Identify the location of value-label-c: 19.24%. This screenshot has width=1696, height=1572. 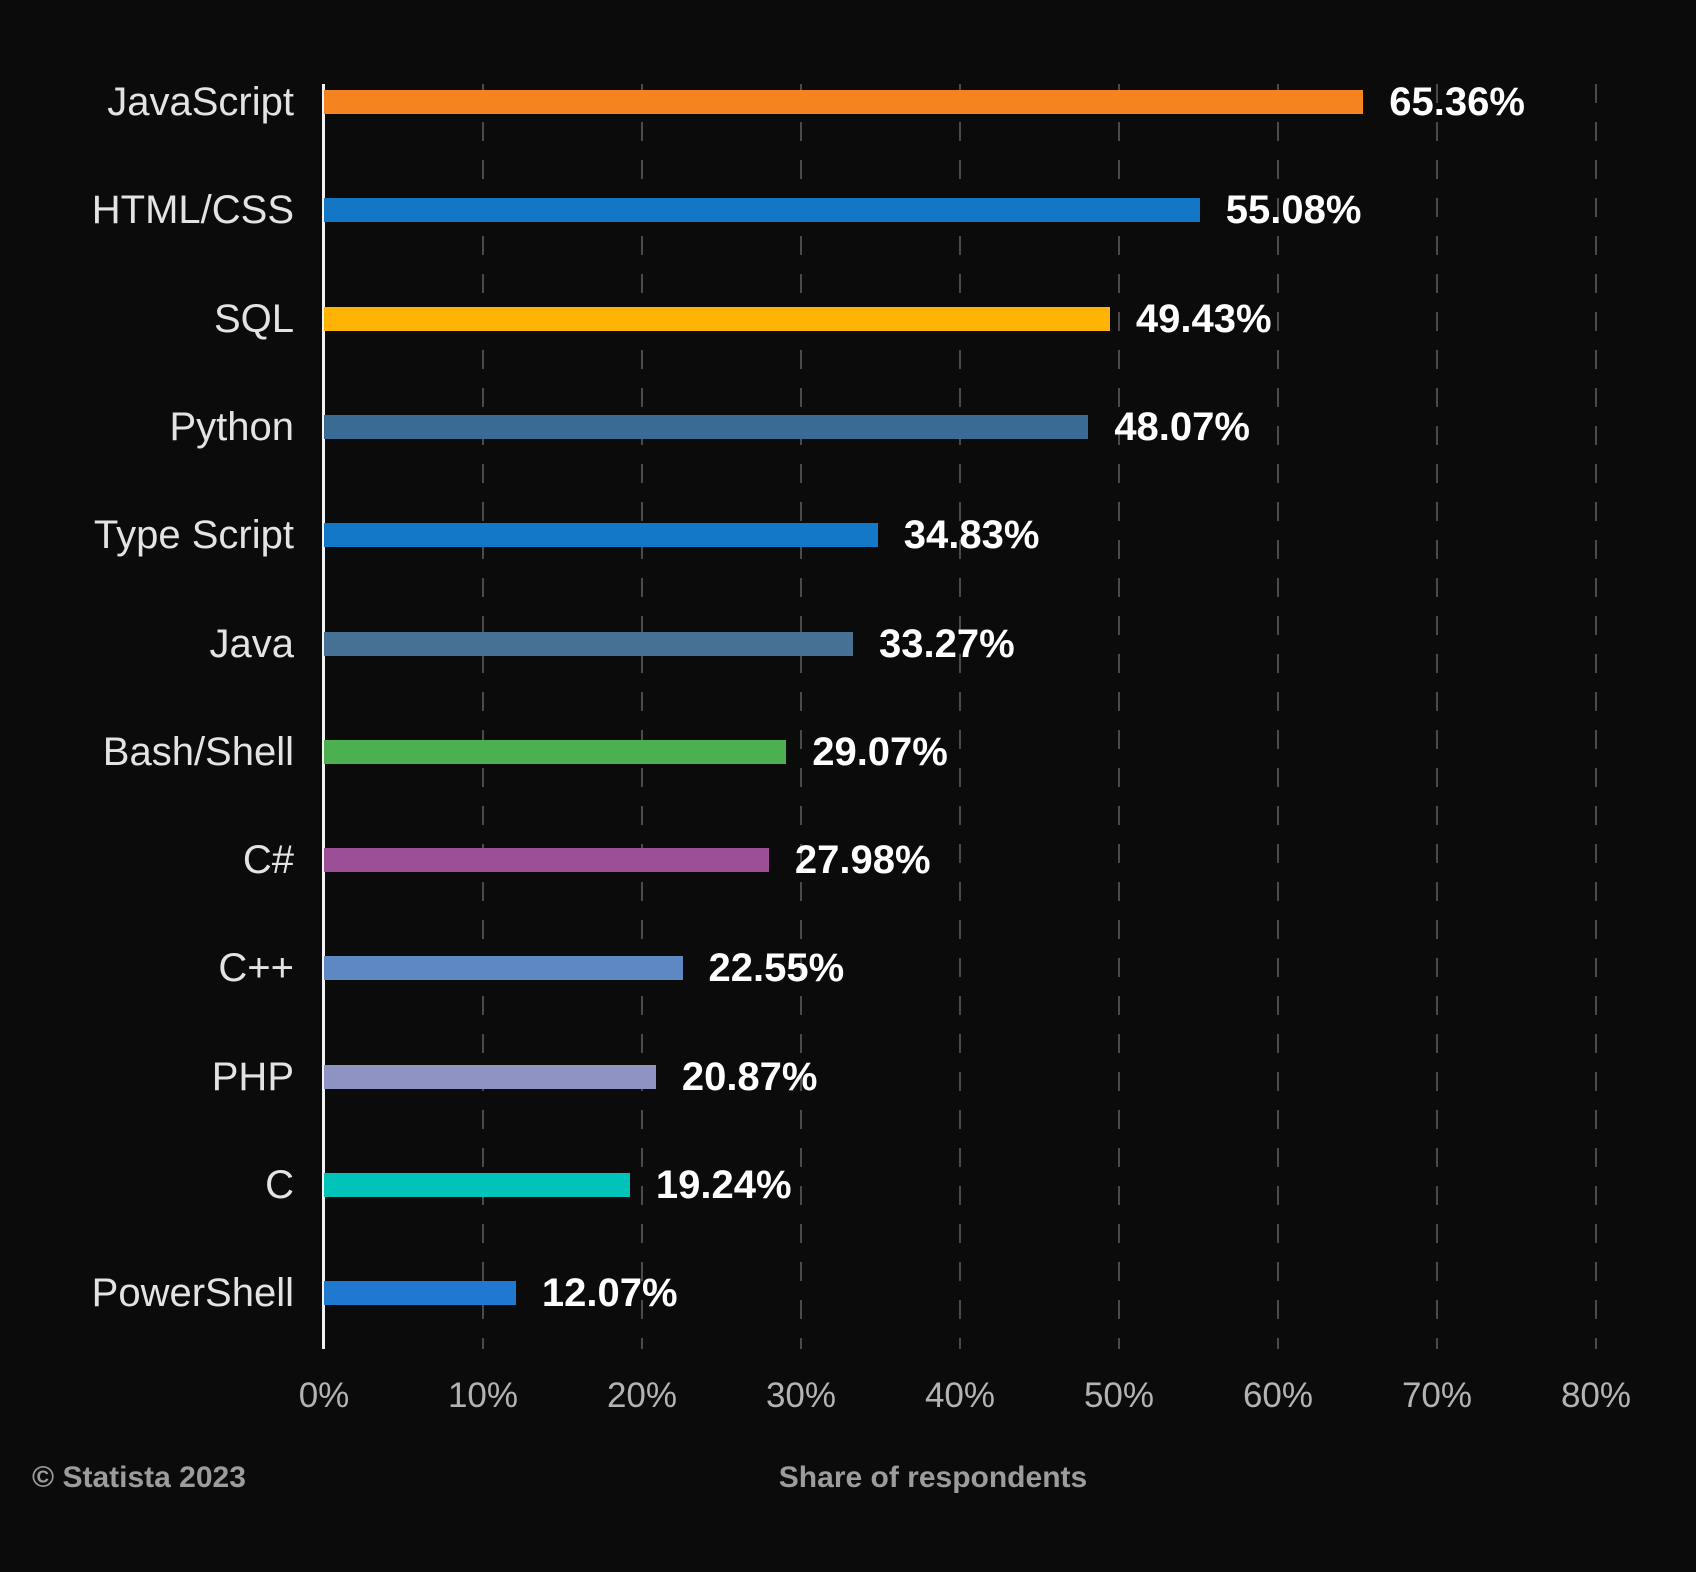
(723, 1185).